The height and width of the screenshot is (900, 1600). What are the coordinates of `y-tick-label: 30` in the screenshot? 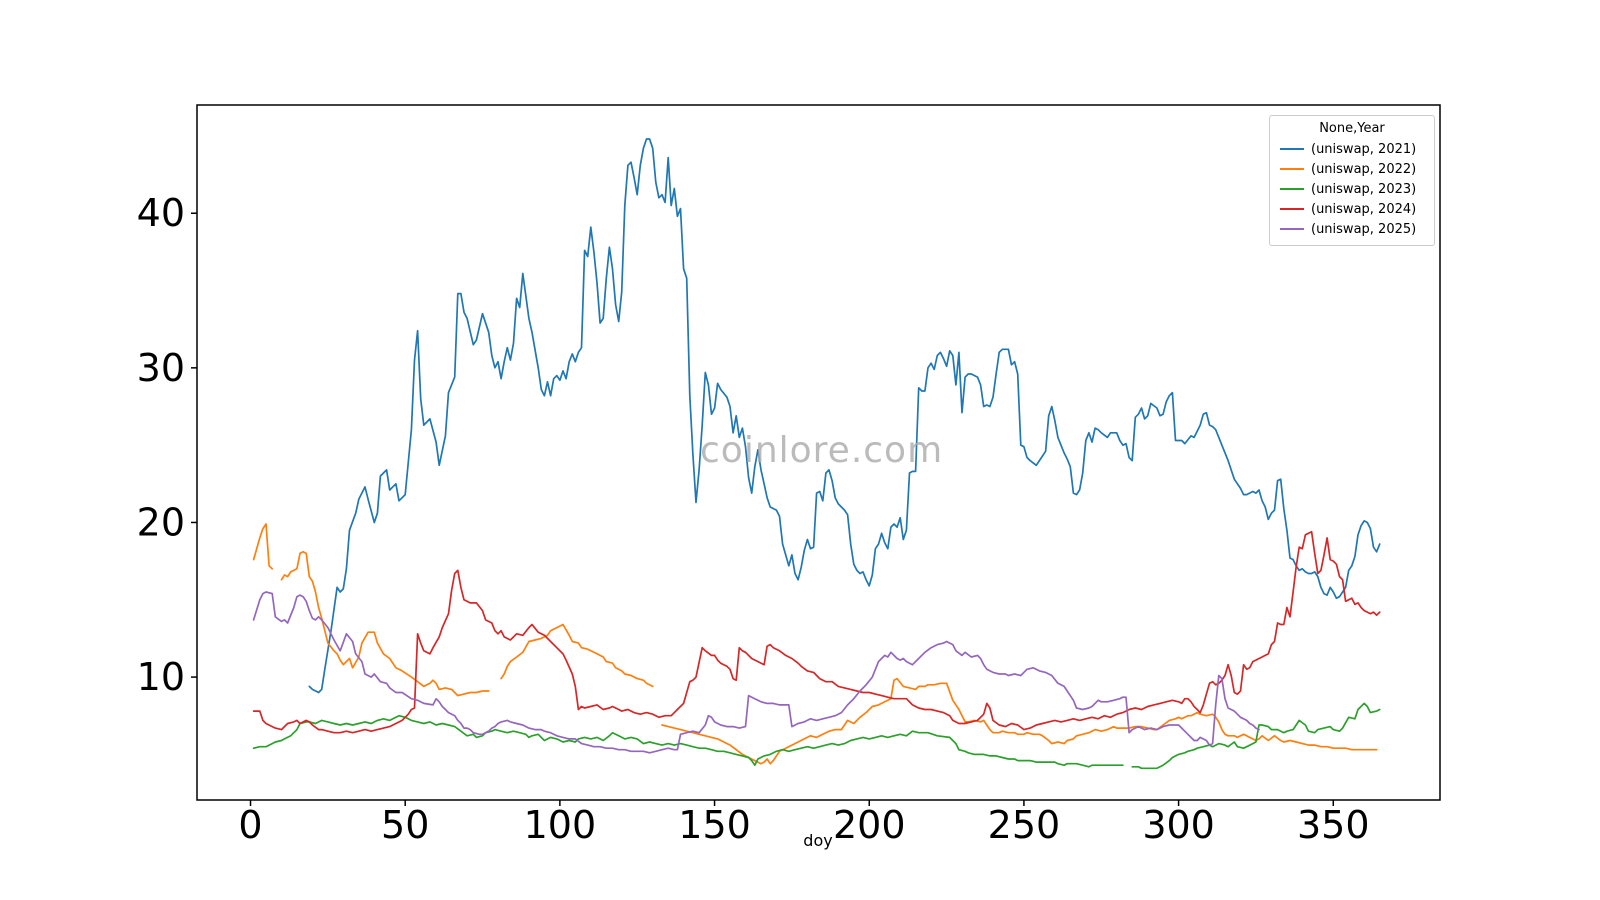 It's located at (161, 368).